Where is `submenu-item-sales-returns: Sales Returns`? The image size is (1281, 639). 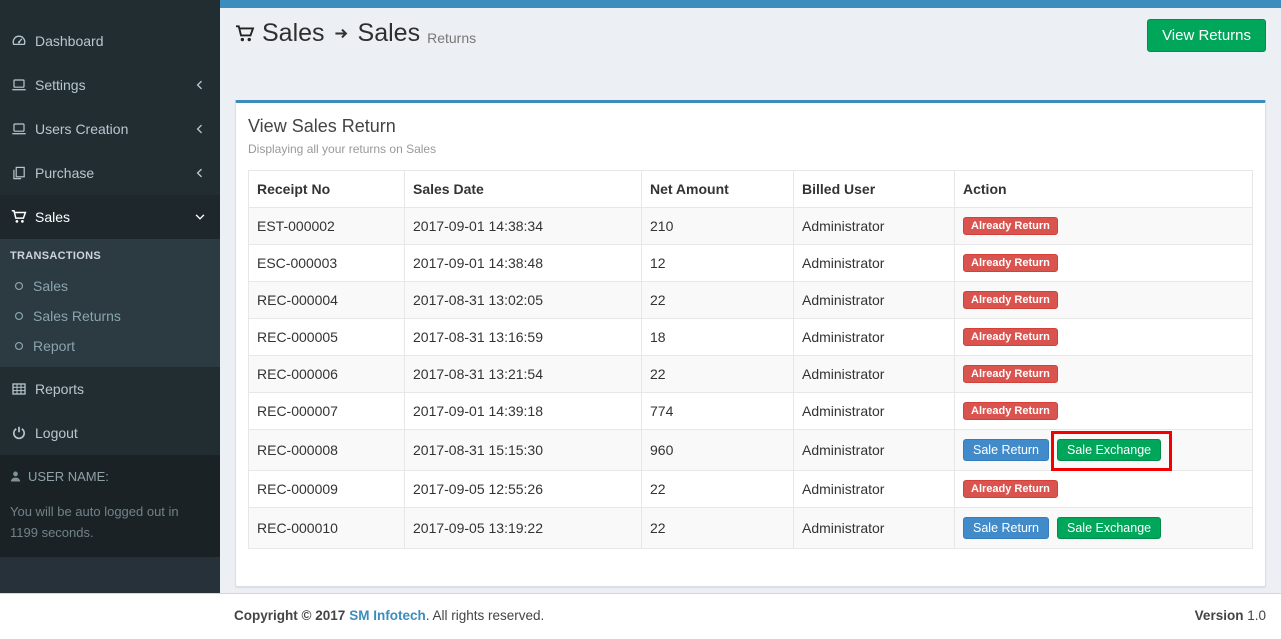 submenu-item-sales-returns: Sales Returns is located at coordinates (110, 316).